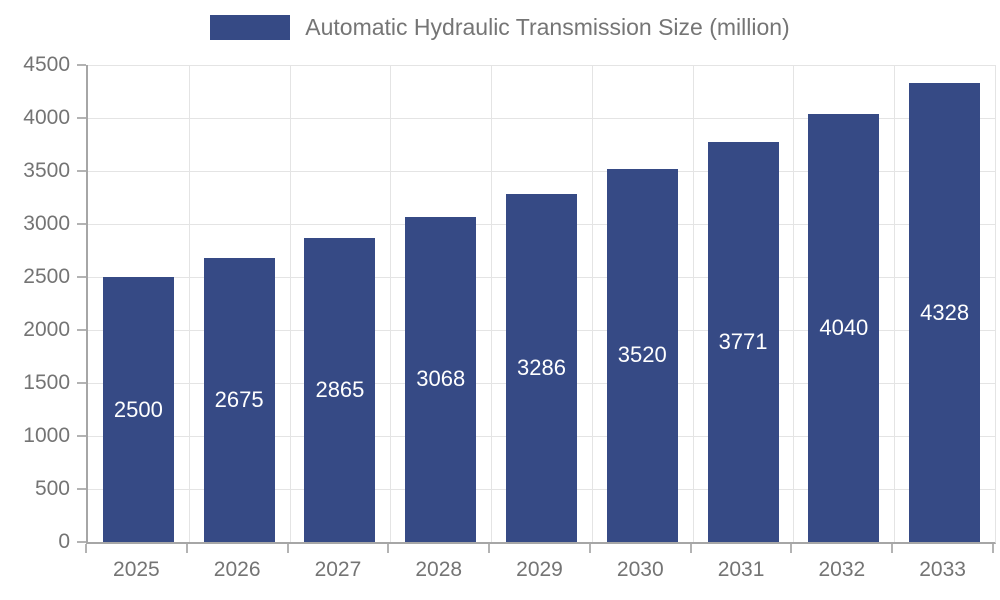 The image size is (1000, 600). Describe the element at coordinates (46, 435) in the screenshot. I see `y-tick-label: 1000` at that location.